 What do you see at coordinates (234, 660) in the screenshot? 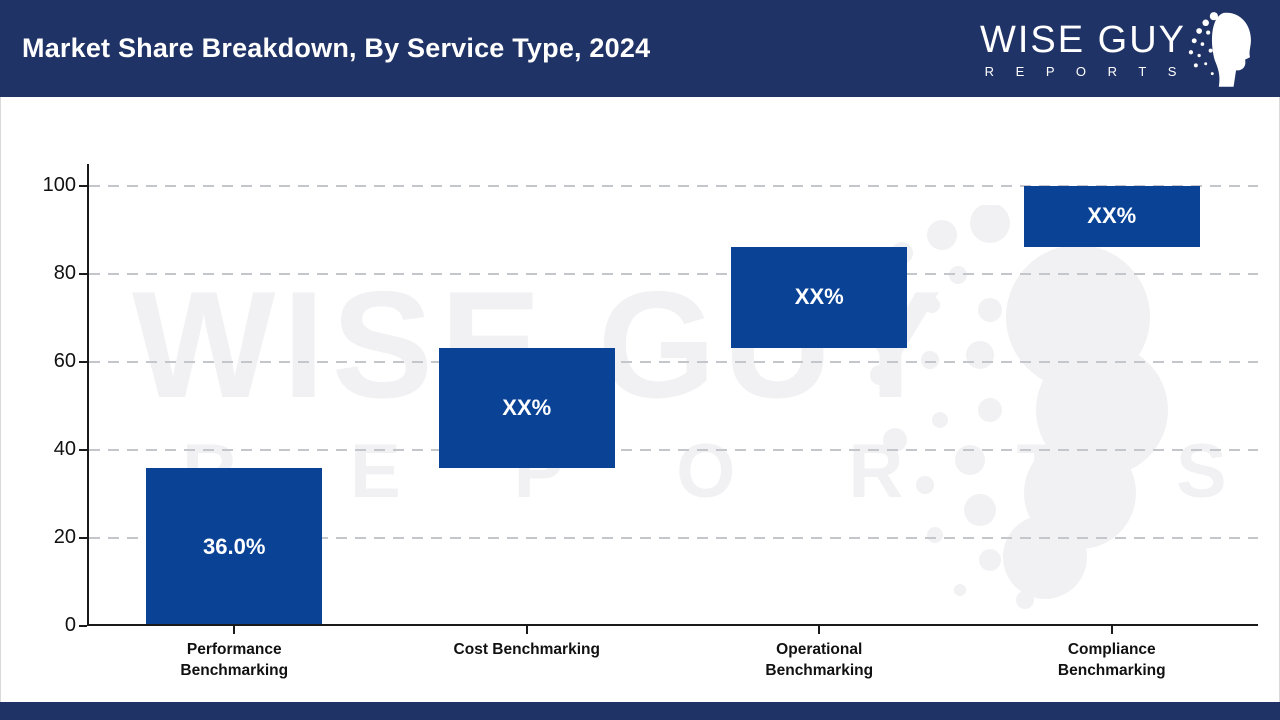
I see `x-category-label: Performance Benchmarking` at bounding box center [234, 660].